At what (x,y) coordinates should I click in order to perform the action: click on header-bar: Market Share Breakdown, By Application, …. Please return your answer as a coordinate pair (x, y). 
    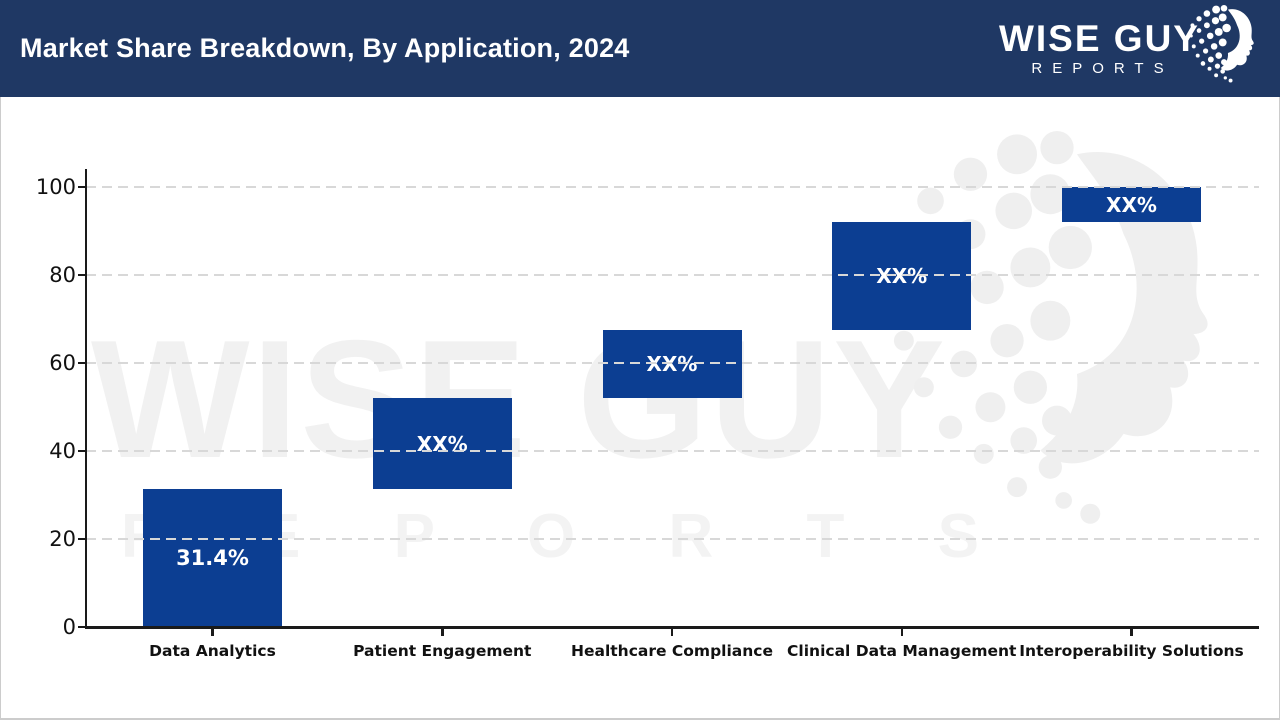
    Looking at the image, I should click on (640, 48).